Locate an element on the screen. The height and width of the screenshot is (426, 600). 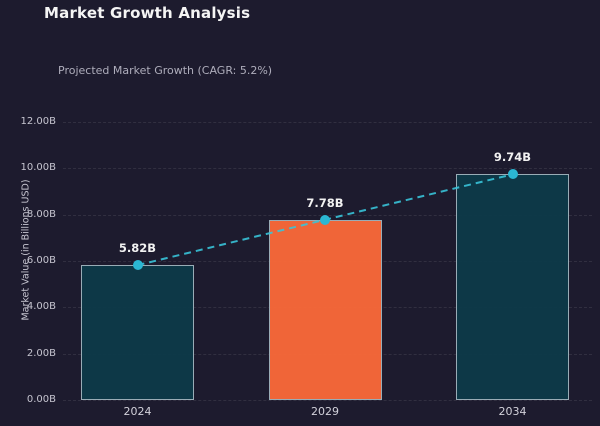
gridline-0.00B is located at coordinates (327, 400).